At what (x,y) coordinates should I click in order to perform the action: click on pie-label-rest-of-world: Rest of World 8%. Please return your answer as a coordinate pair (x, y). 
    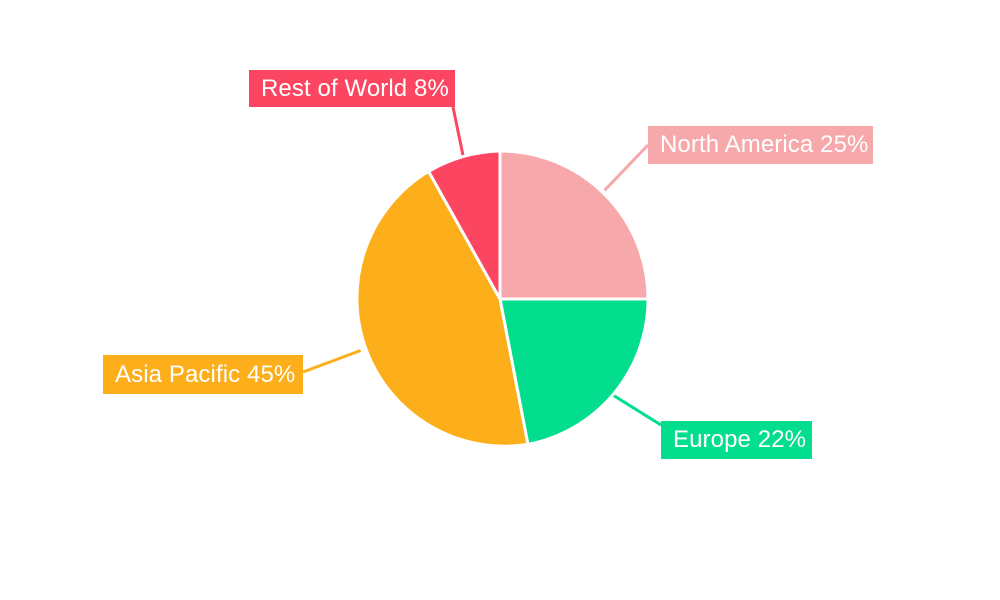
    Looking at the image, I should click on (352, 88).